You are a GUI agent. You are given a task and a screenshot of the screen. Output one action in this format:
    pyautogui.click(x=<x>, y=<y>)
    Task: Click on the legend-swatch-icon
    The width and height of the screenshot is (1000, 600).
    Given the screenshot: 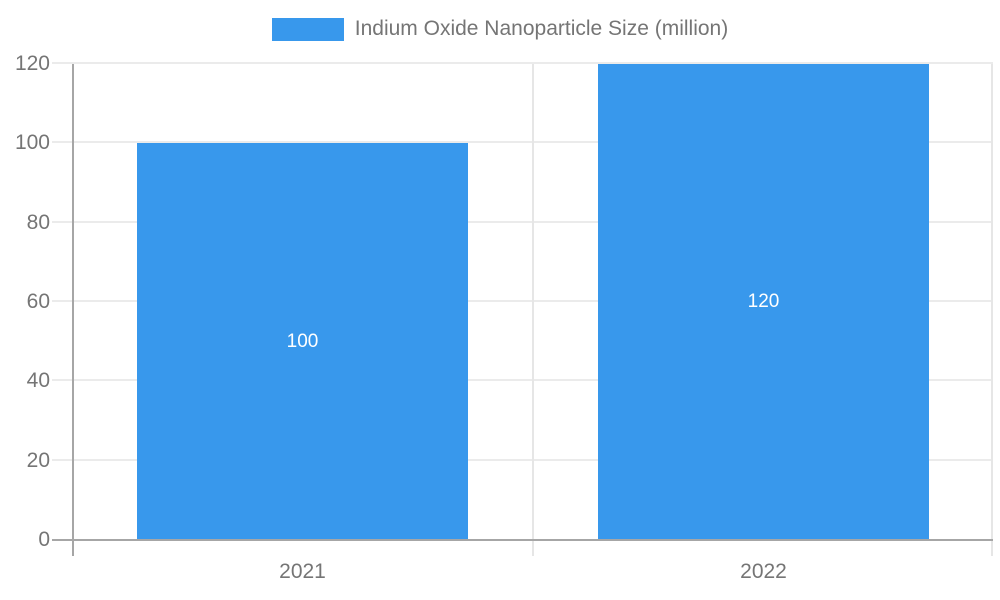 What is the action you would take?
    pyautogui.click(x=307, y=29)
    